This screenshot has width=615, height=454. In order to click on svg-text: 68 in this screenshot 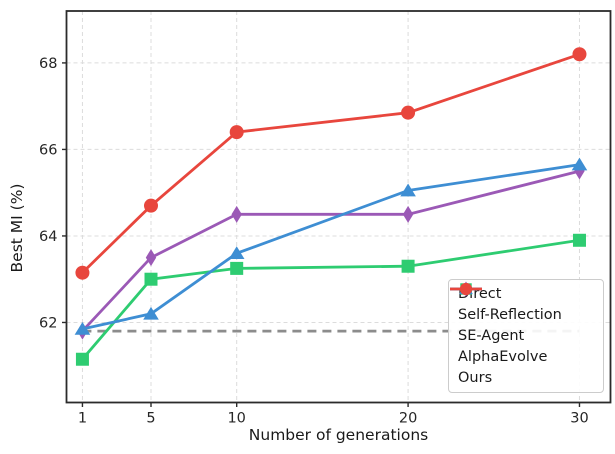, I will do `click(48, 64)`.